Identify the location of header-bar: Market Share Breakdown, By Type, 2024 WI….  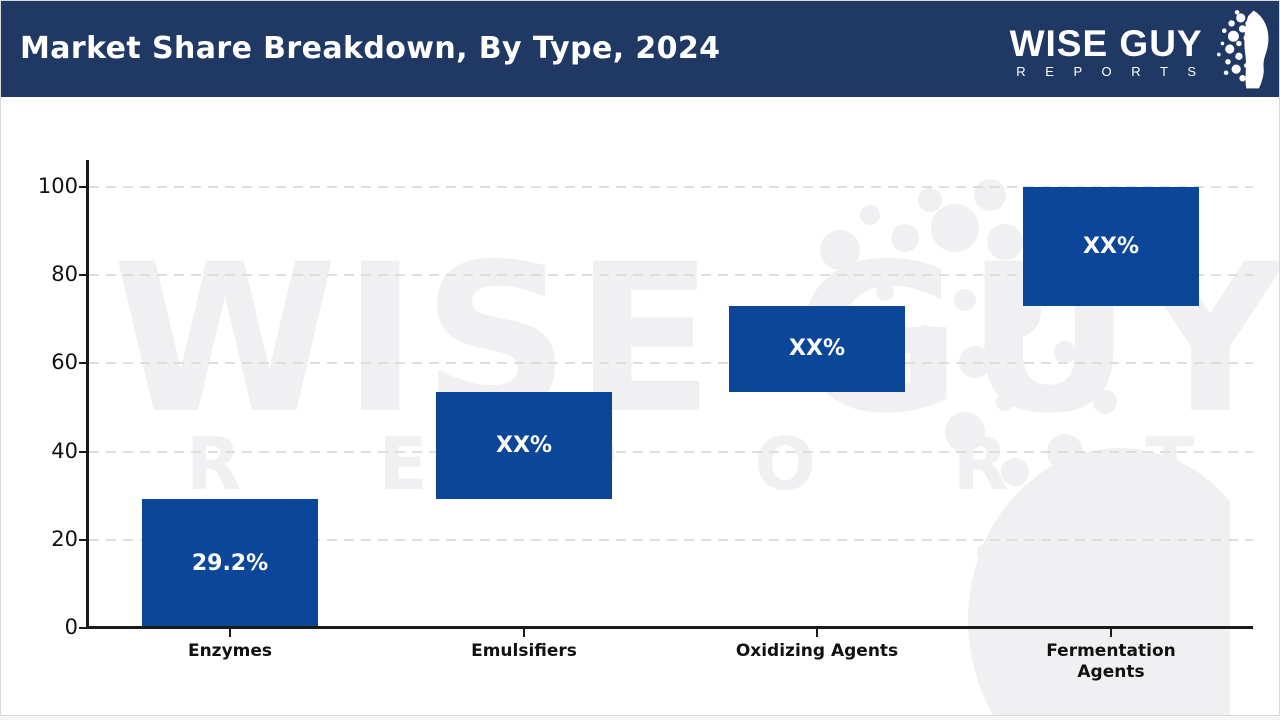
(640, 48).